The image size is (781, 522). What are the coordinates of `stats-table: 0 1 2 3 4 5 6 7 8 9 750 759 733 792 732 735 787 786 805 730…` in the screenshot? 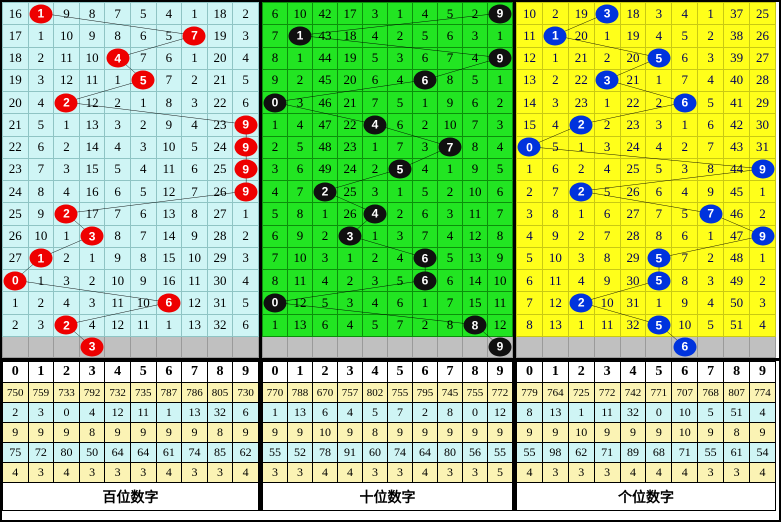 It's located at (130, 436).